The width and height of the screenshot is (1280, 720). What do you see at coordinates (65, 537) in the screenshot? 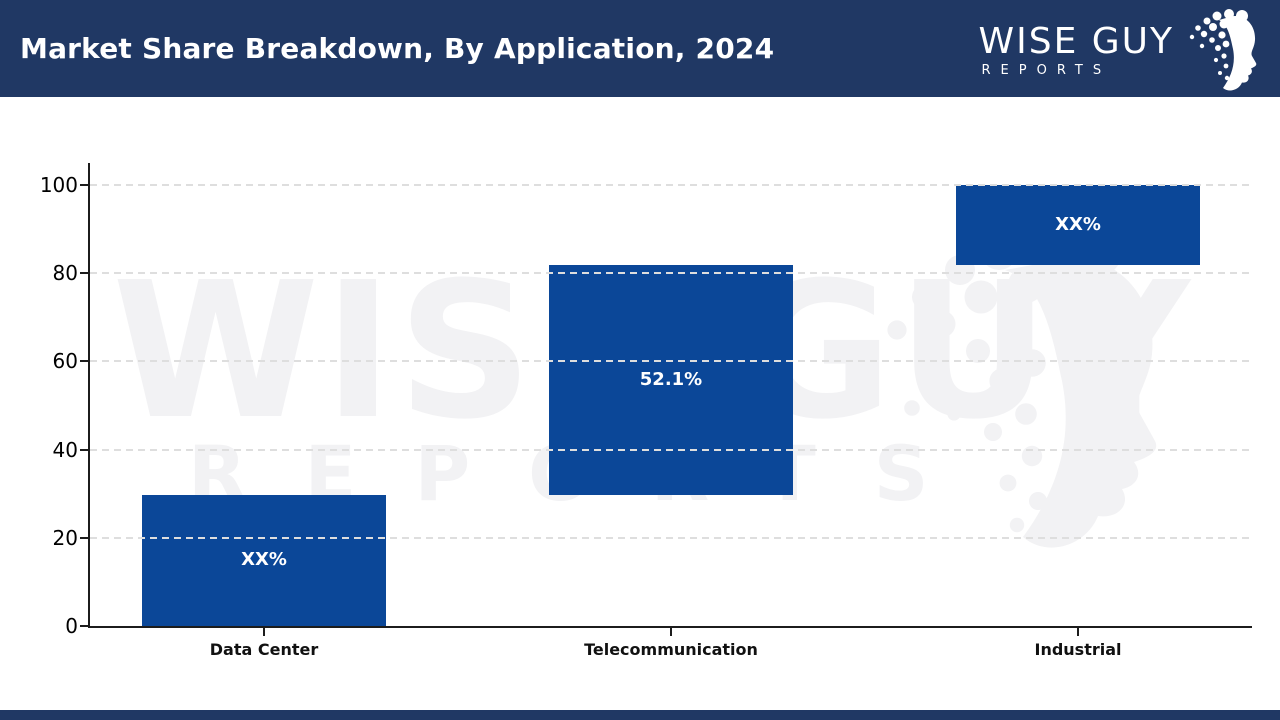
I see `y-tick-label: 20` at bounding box center [65, 537].